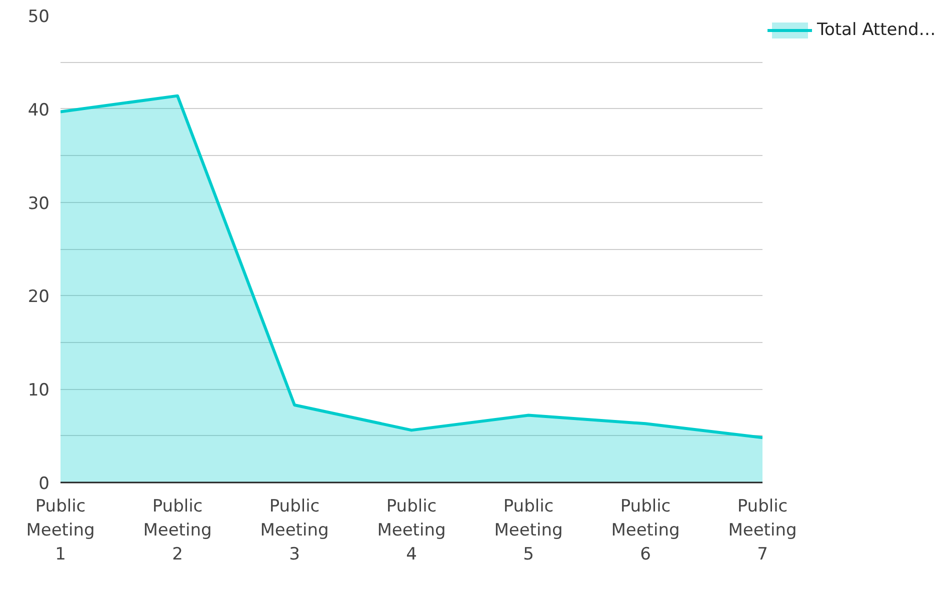 Image resolution: width=950 pixels, height=594 pixels. I want to click on x-tick-label: Public Meeting 6, so click(645, 530).